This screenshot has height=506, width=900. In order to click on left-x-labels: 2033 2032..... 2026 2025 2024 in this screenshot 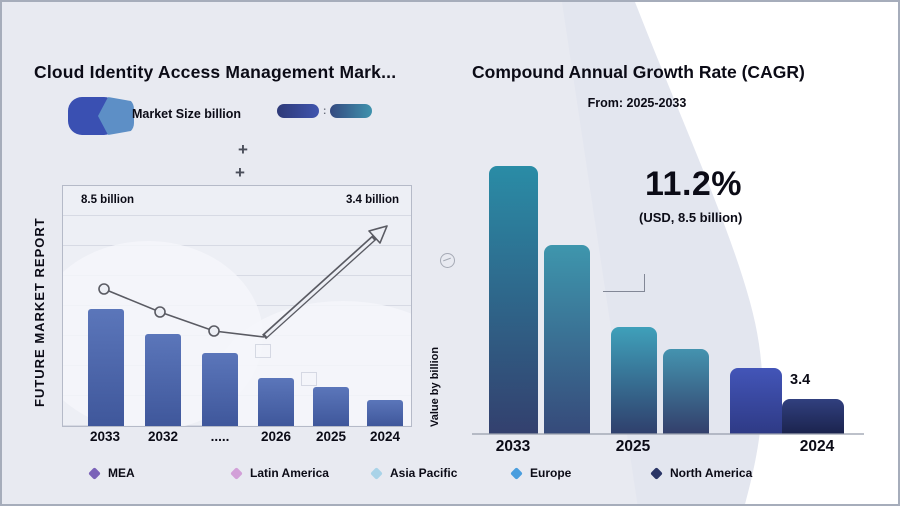, I will do `click(237, 438)`.